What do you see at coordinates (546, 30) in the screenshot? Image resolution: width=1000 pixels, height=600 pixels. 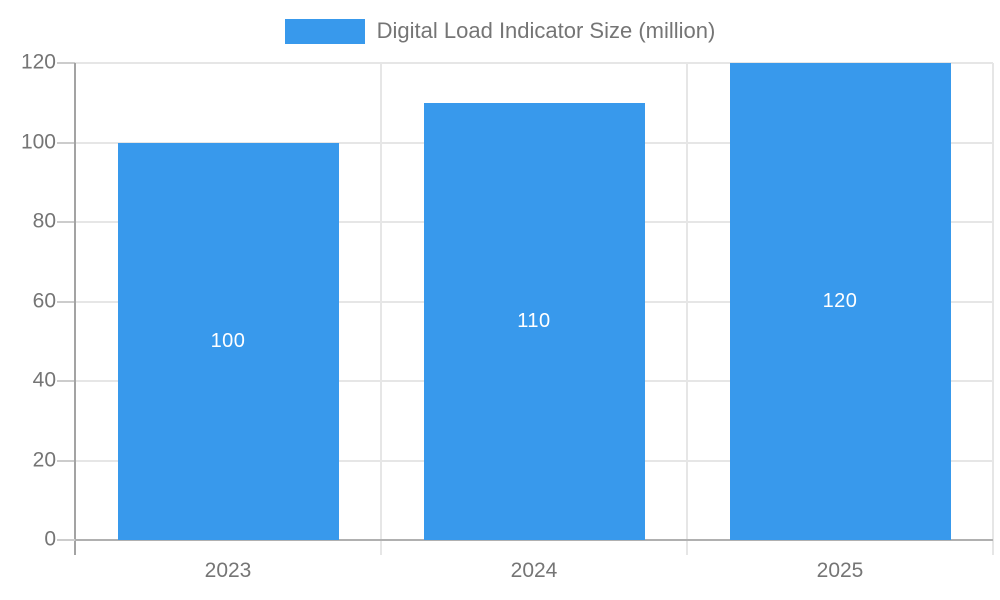 I see `legend-label: Digital Load Indicator Size (million)` at bounding box center [546, 30].